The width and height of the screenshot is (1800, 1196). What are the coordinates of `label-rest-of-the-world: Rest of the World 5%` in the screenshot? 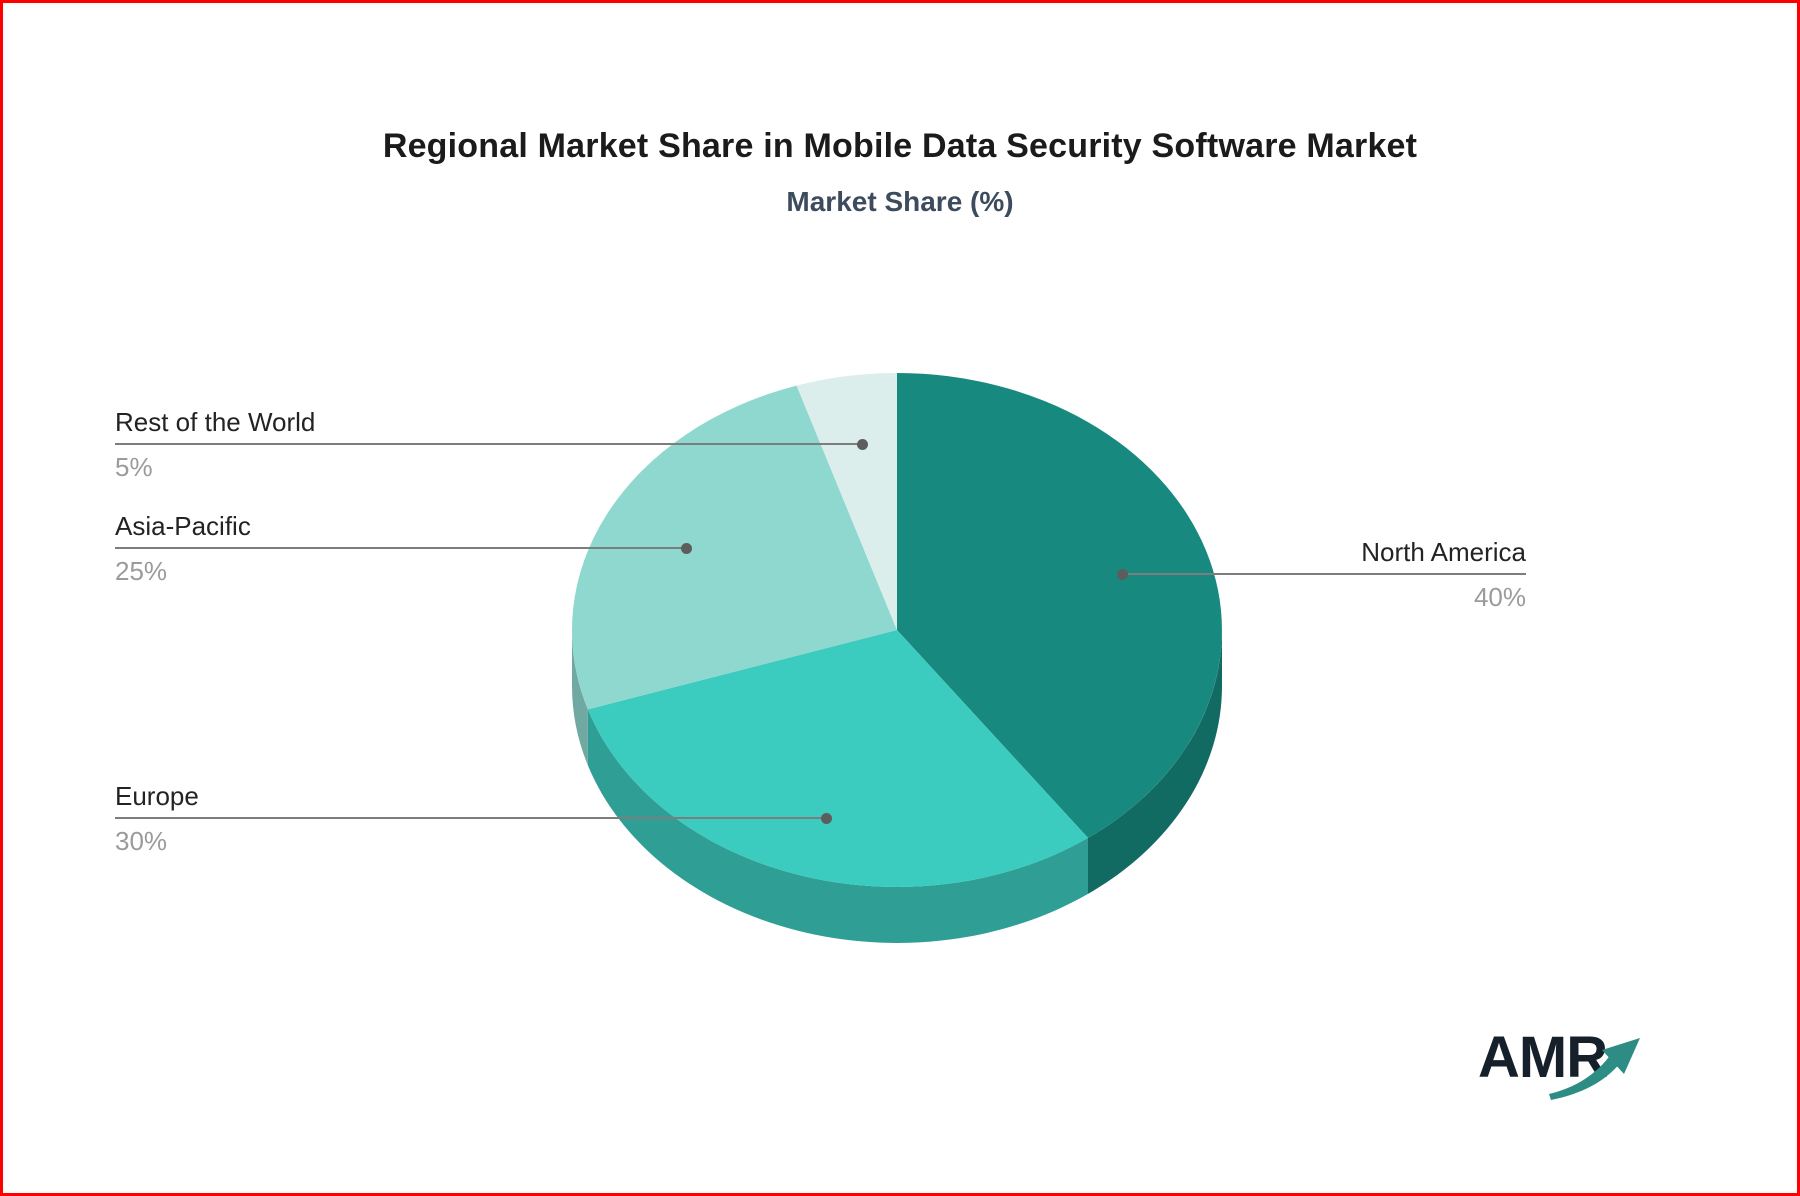 It's located at (491, 444).